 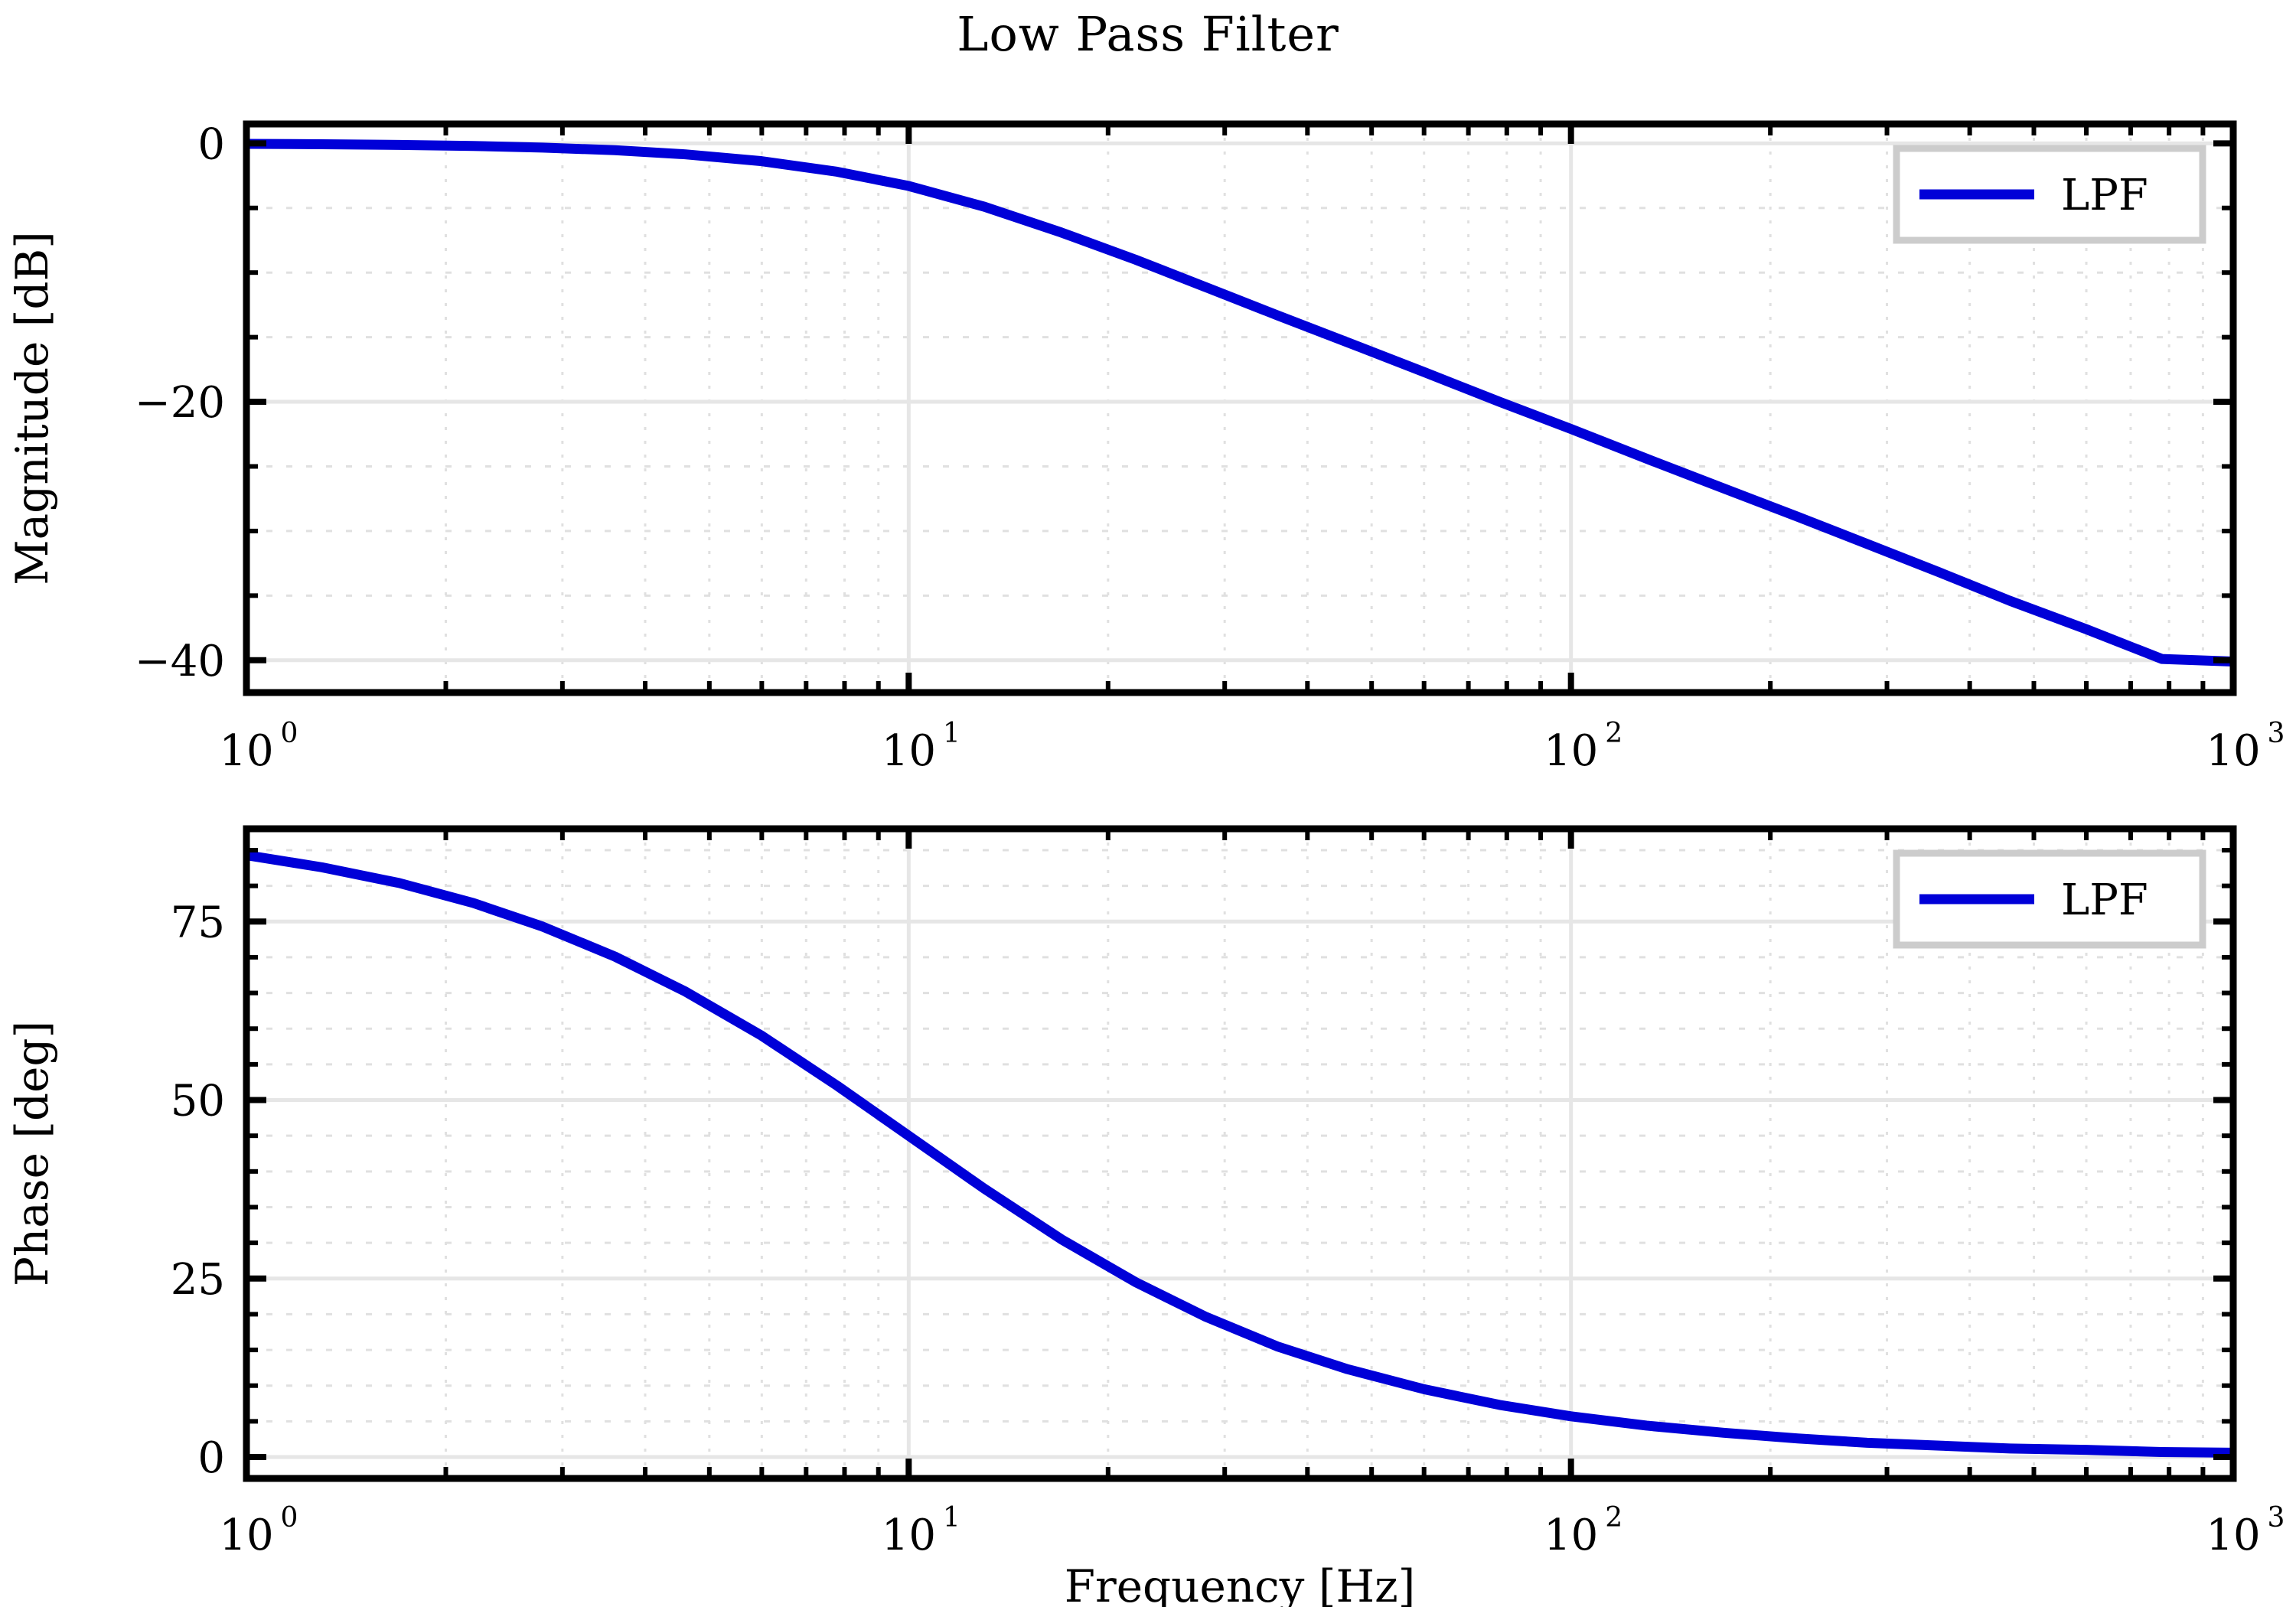 What do you see at coordinates (198, 1101) in the screenshot?
I see `y-tick-label: 50` at bounding box center [198, 1101].